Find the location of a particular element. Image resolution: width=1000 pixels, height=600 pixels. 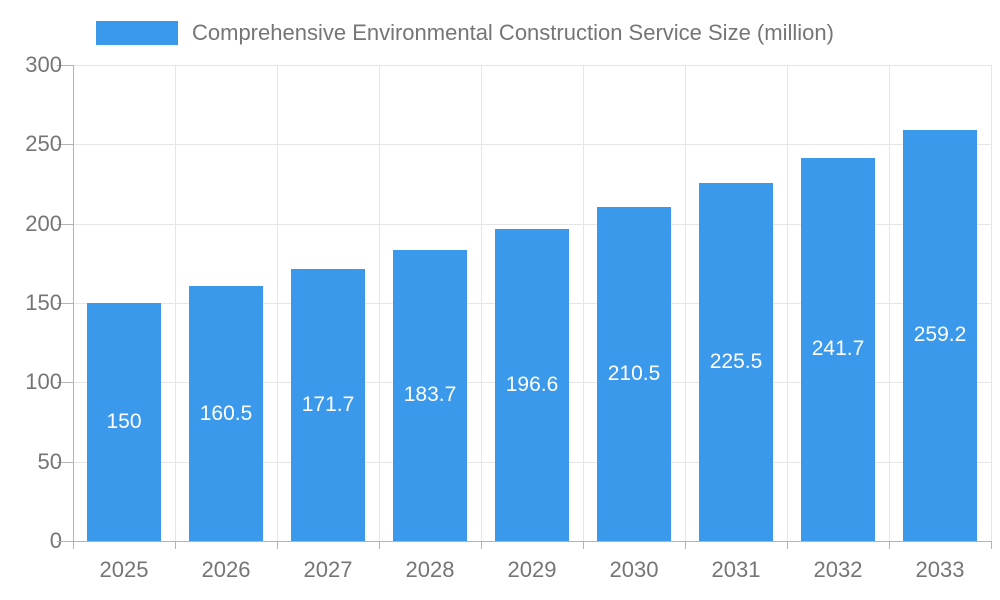

y-axis-label: 250 is located at coordinates (43, 144).